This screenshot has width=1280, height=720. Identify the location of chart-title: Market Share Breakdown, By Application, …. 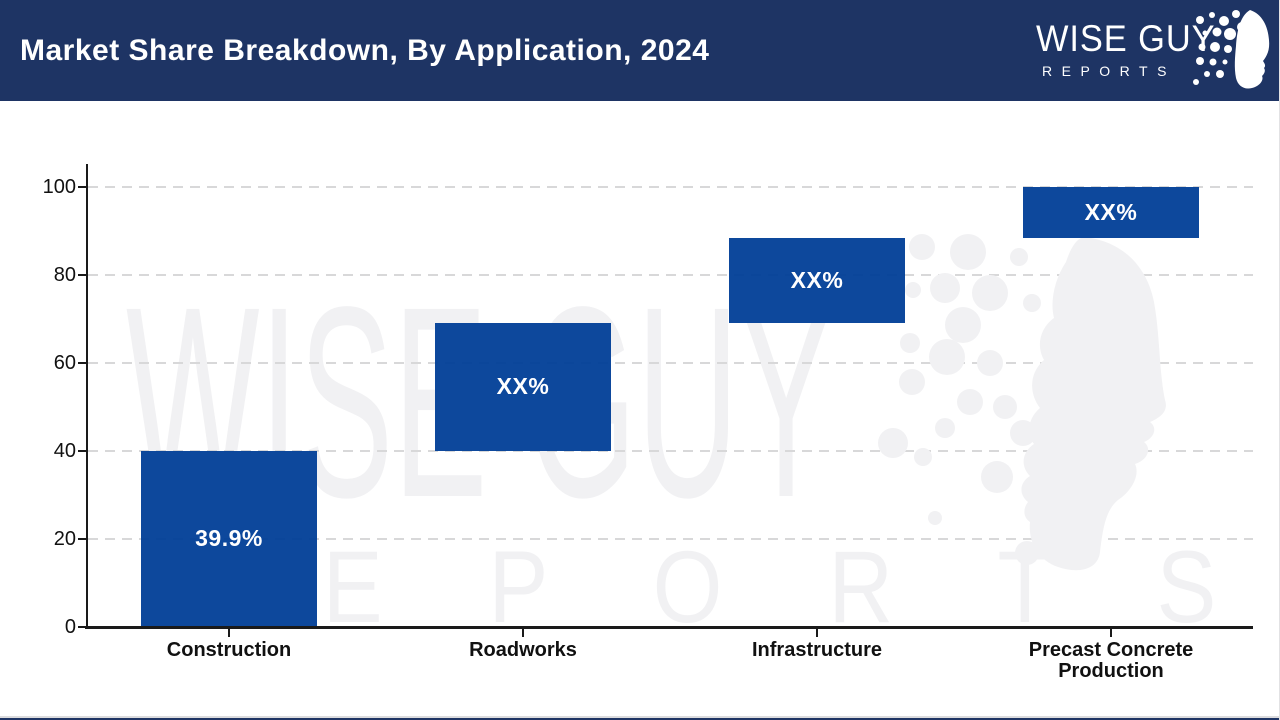
(365, 50).